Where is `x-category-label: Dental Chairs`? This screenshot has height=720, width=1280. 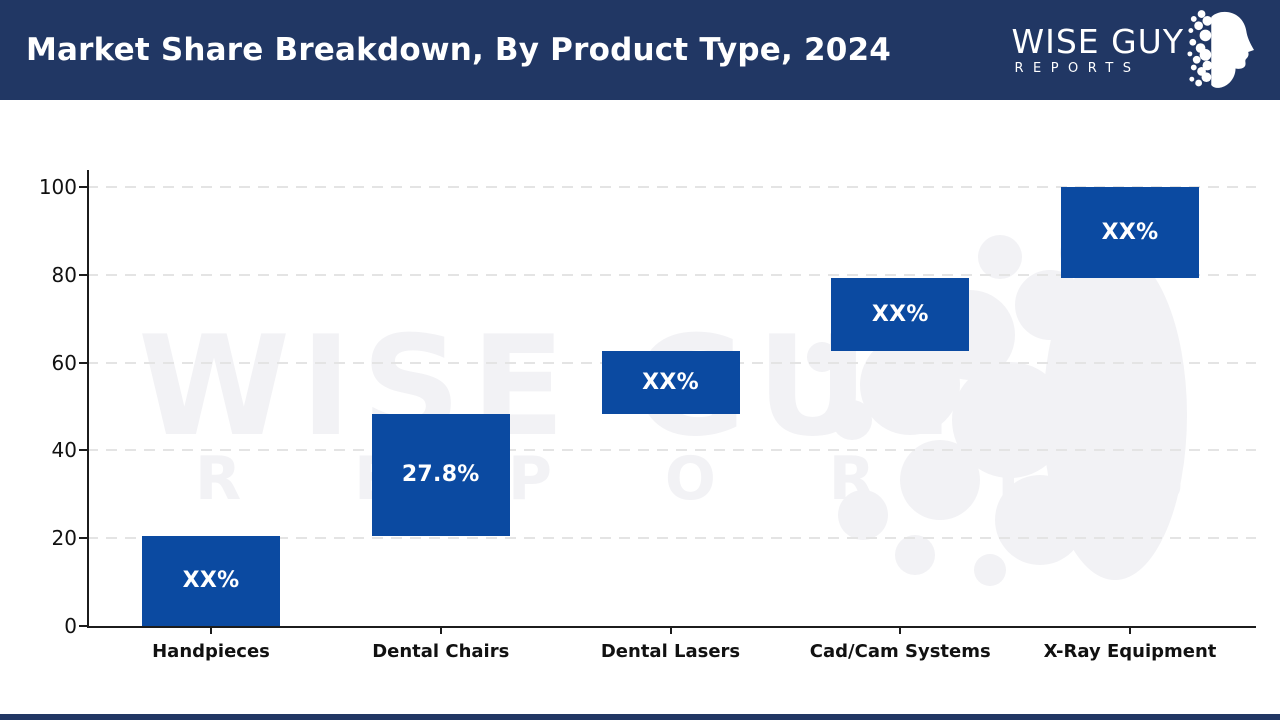 x-category-label: Dental Chairs is located at coordinates (441, 651).